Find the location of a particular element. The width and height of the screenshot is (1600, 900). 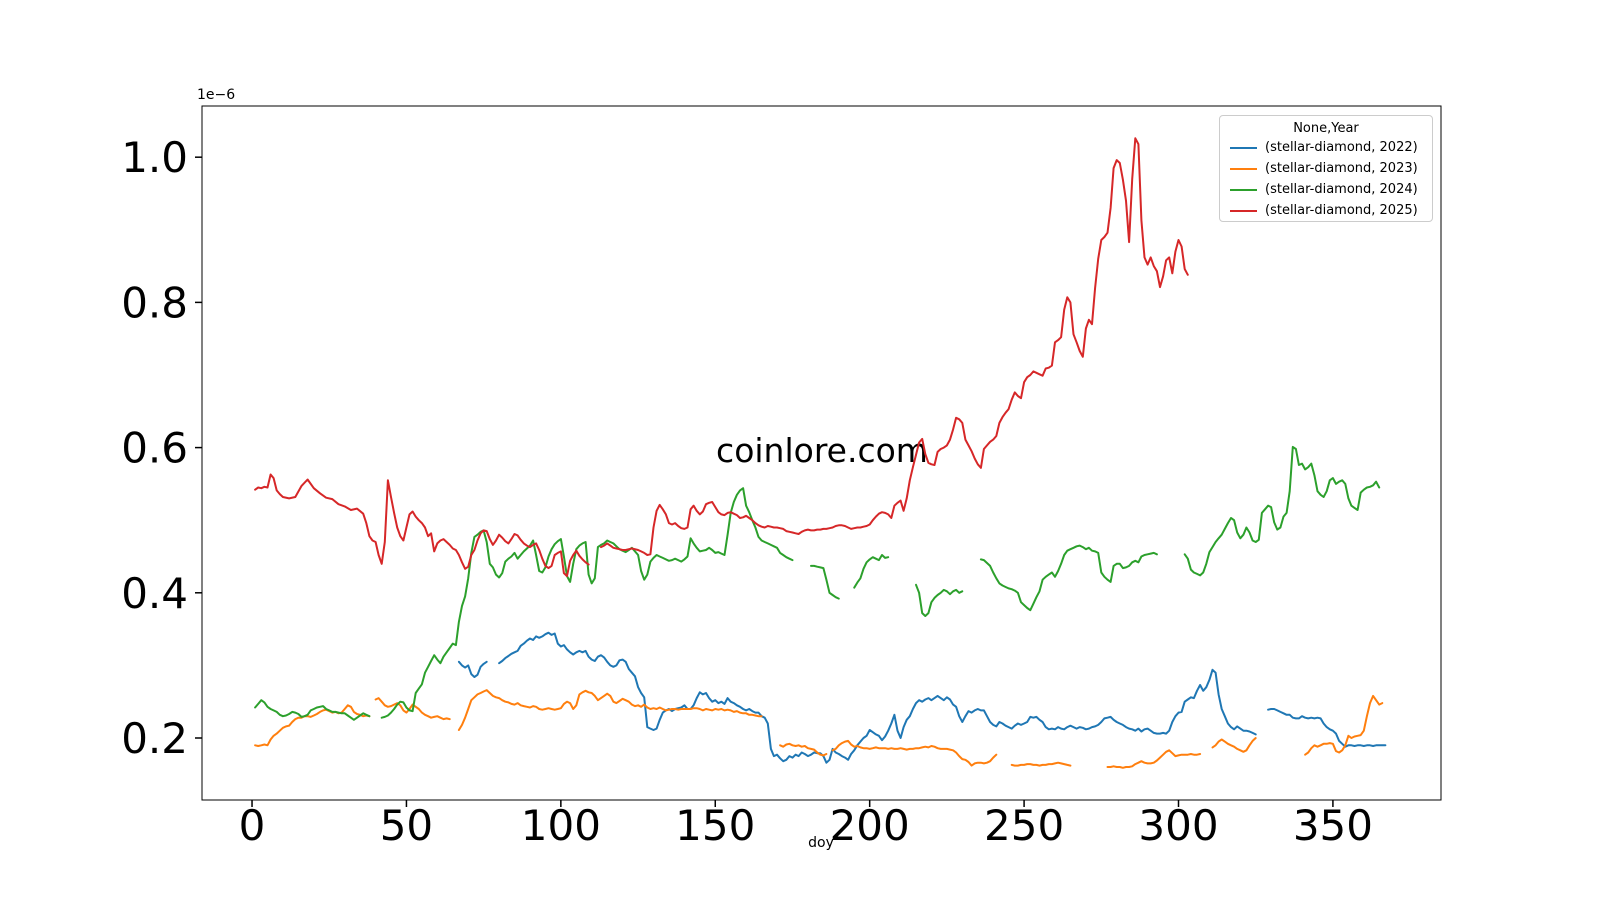

watermark-text: coinlore.com is located at coordinates (822, 450).